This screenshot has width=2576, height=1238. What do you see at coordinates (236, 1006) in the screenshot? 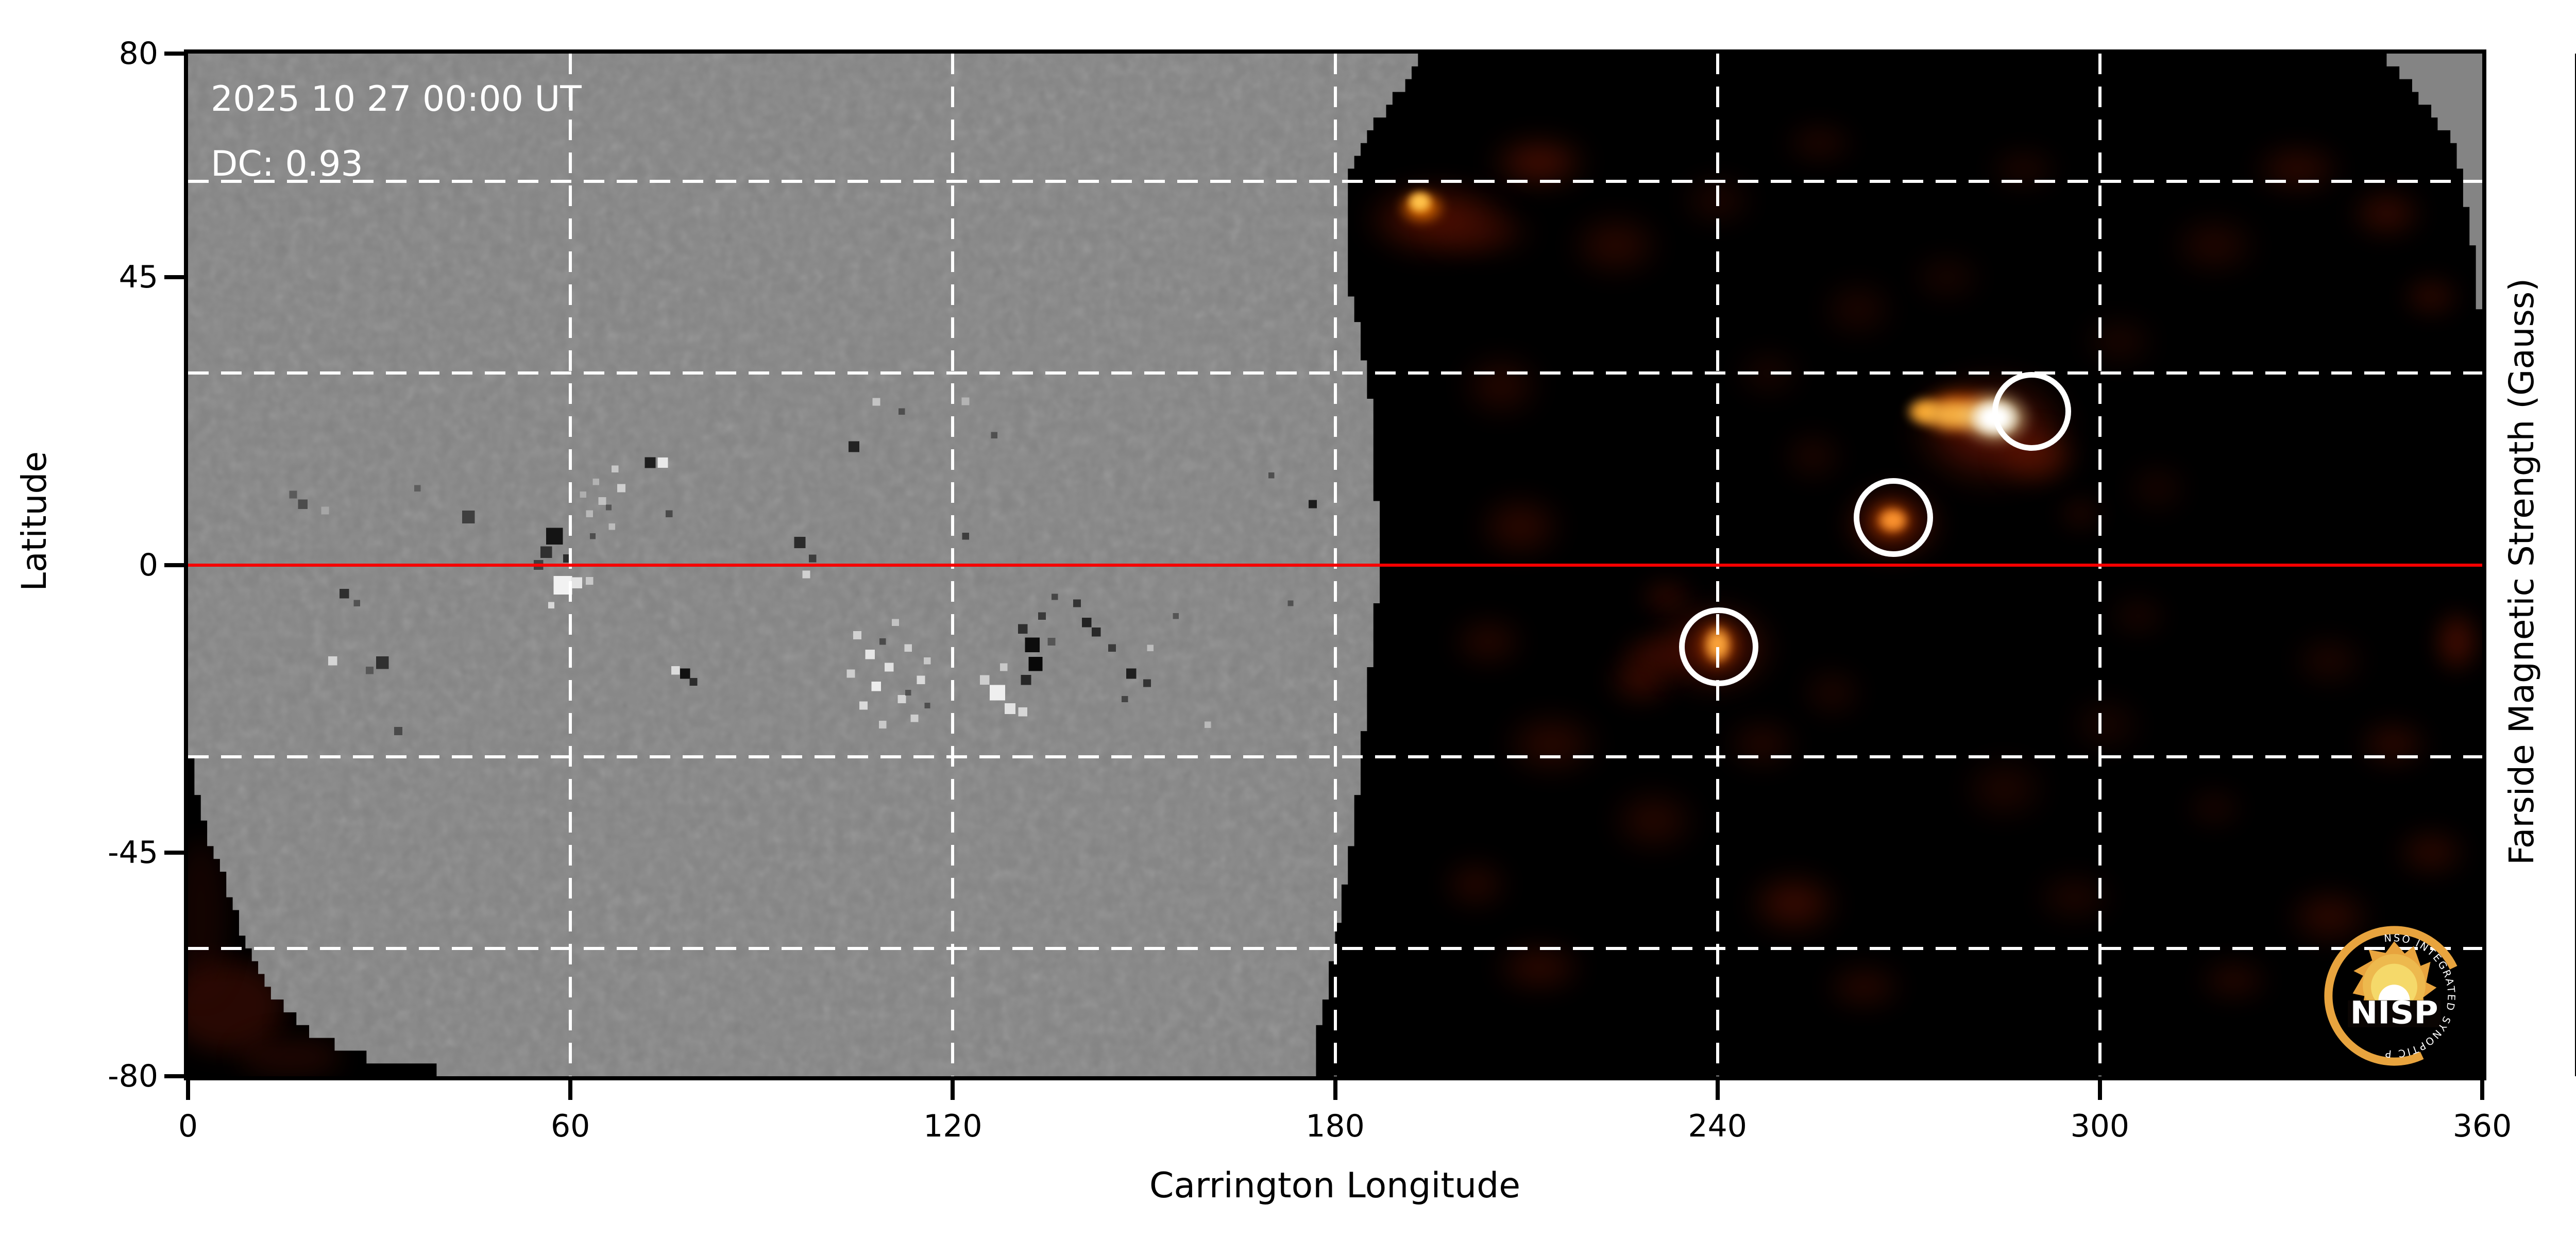
I see `mask-glow` at bounding box center [236, 1006].